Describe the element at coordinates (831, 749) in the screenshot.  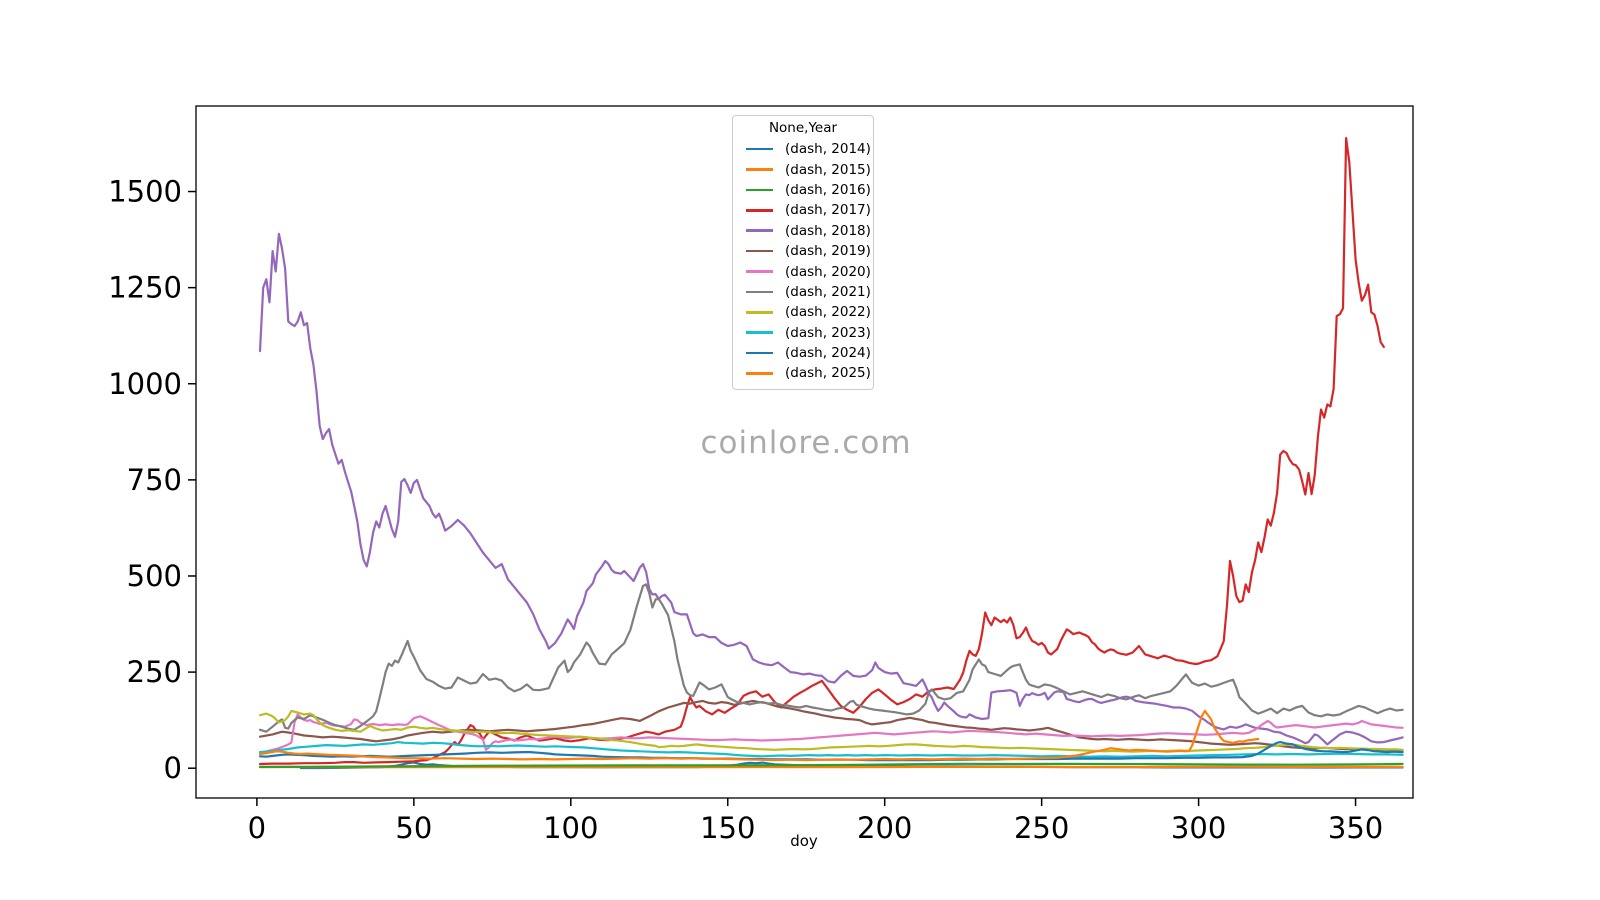
I see `series-line-dash-2023` at that location.